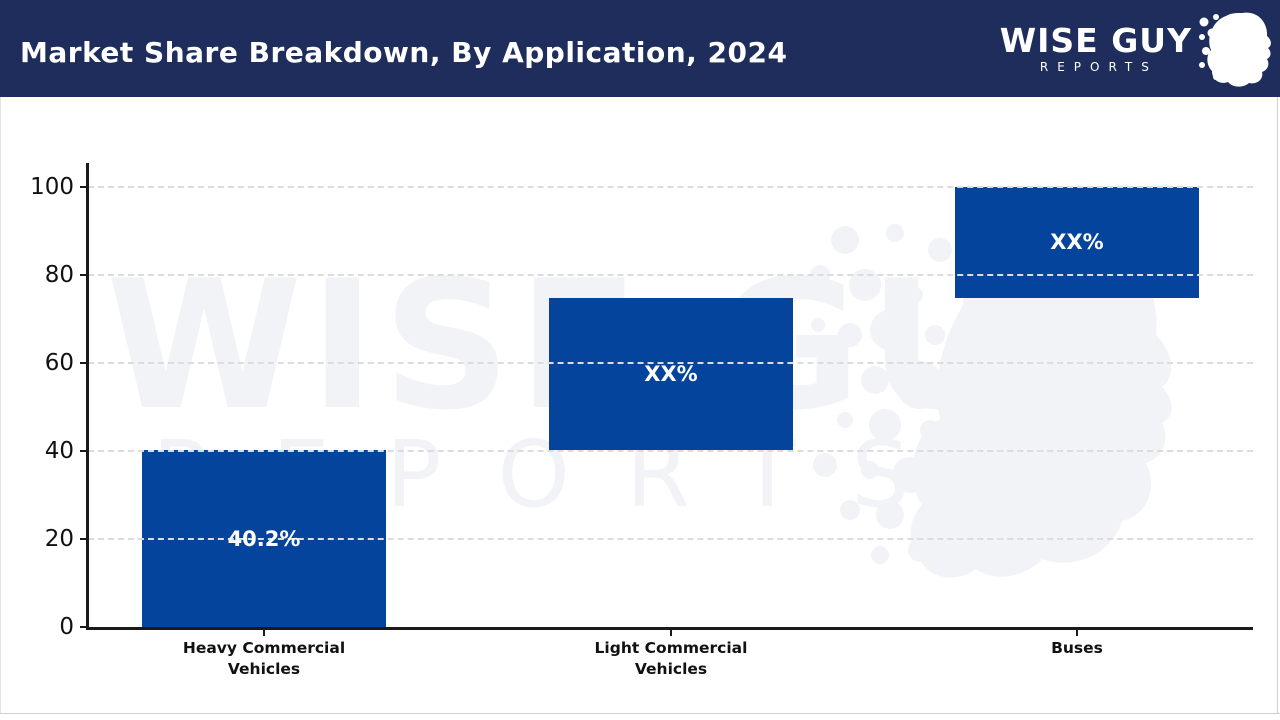  Describe the element at coordinates (1095, 40) in the screenshot. I see `logo-wordmark: WISE GUY` at that location.